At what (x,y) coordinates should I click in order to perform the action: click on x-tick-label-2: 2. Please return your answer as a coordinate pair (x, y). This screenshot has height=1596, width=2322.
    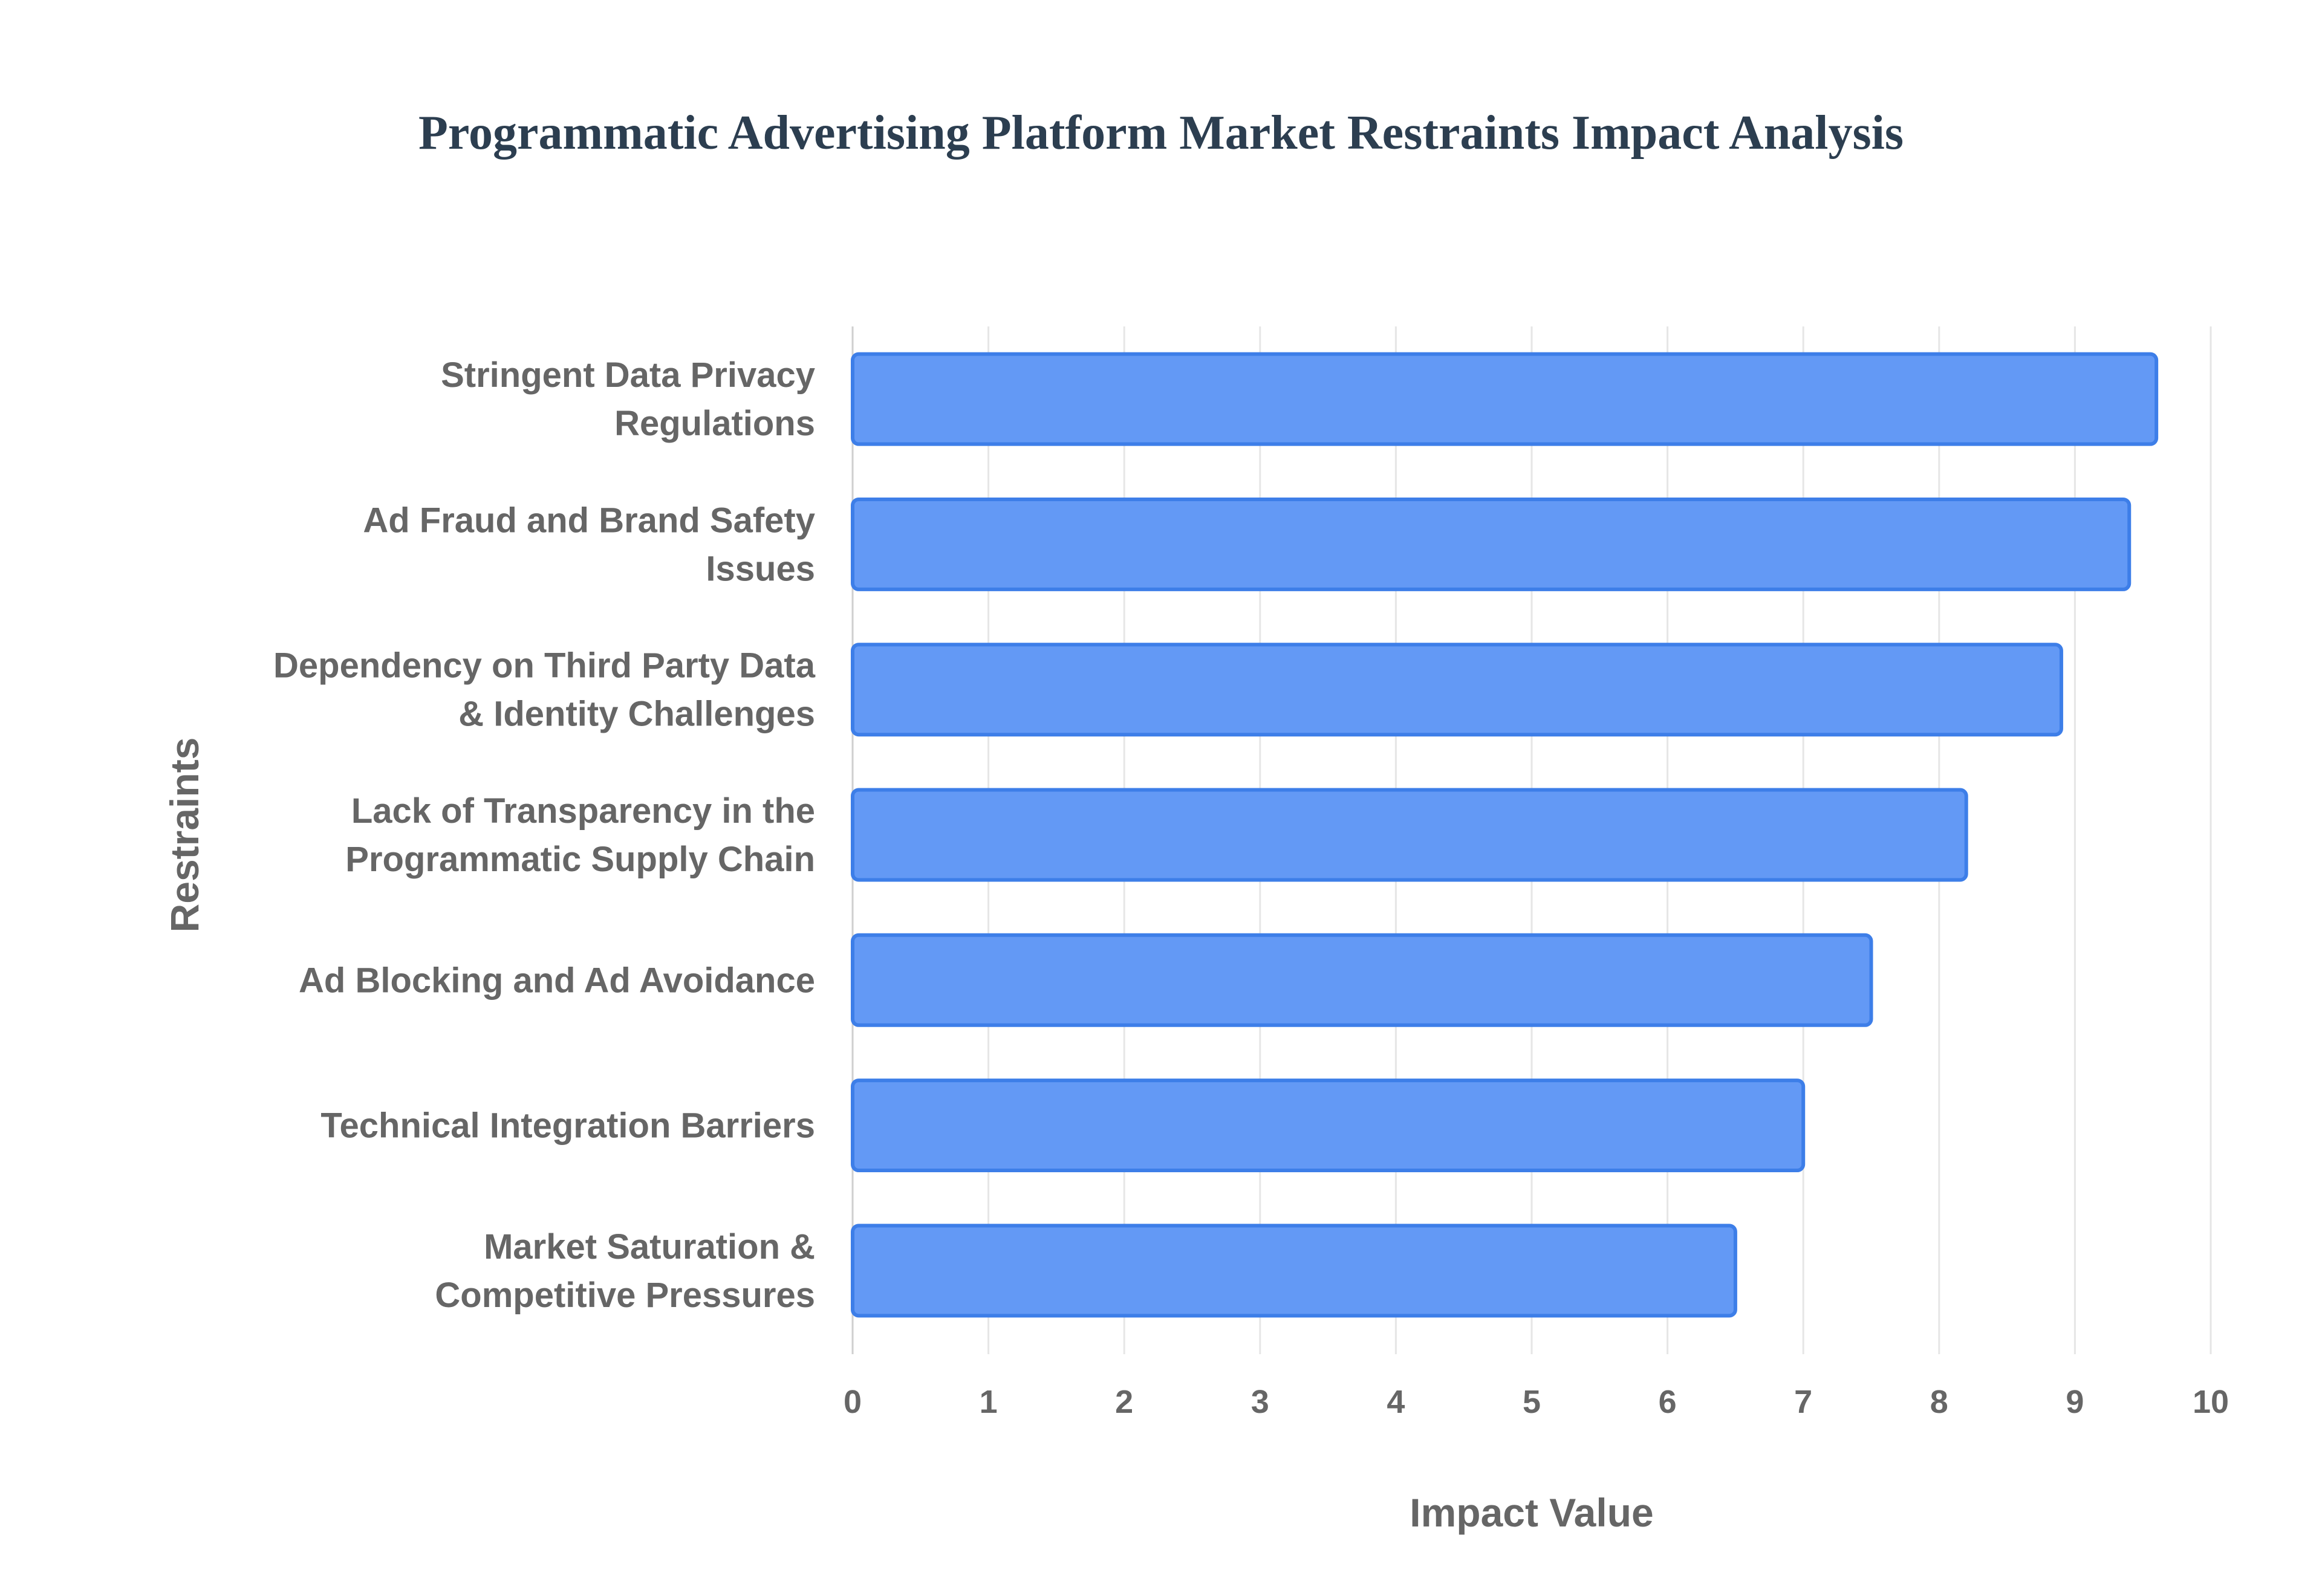
    Looking at the image, I should click on (1124, 1402).